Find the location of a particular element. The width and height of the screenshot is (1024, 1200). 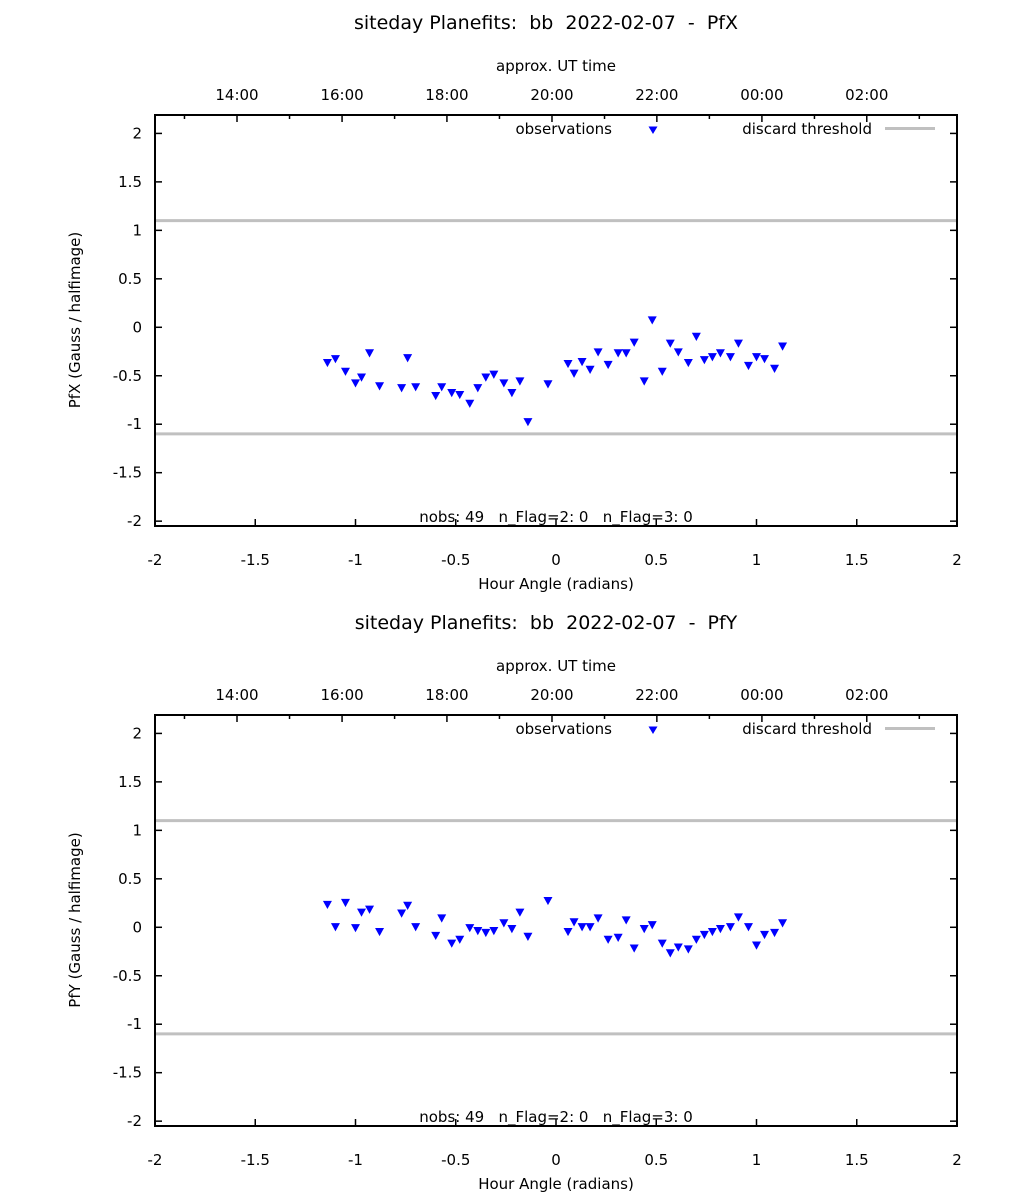

top-axis-title: approx. UT time is located at coordinates (556, 666).